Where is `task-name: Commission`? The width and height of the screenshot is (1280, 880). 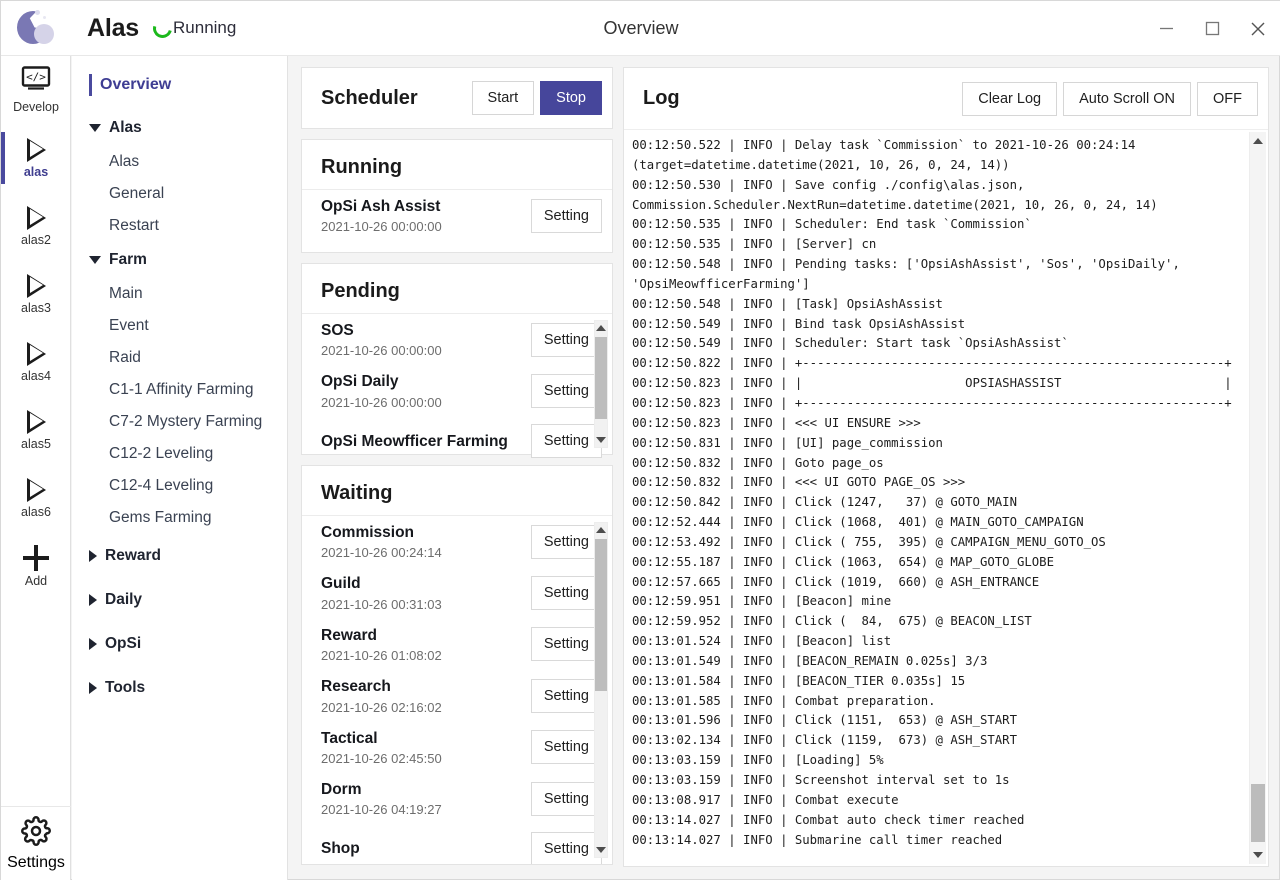
task-name: Commission is located at coordinates (368, 532).